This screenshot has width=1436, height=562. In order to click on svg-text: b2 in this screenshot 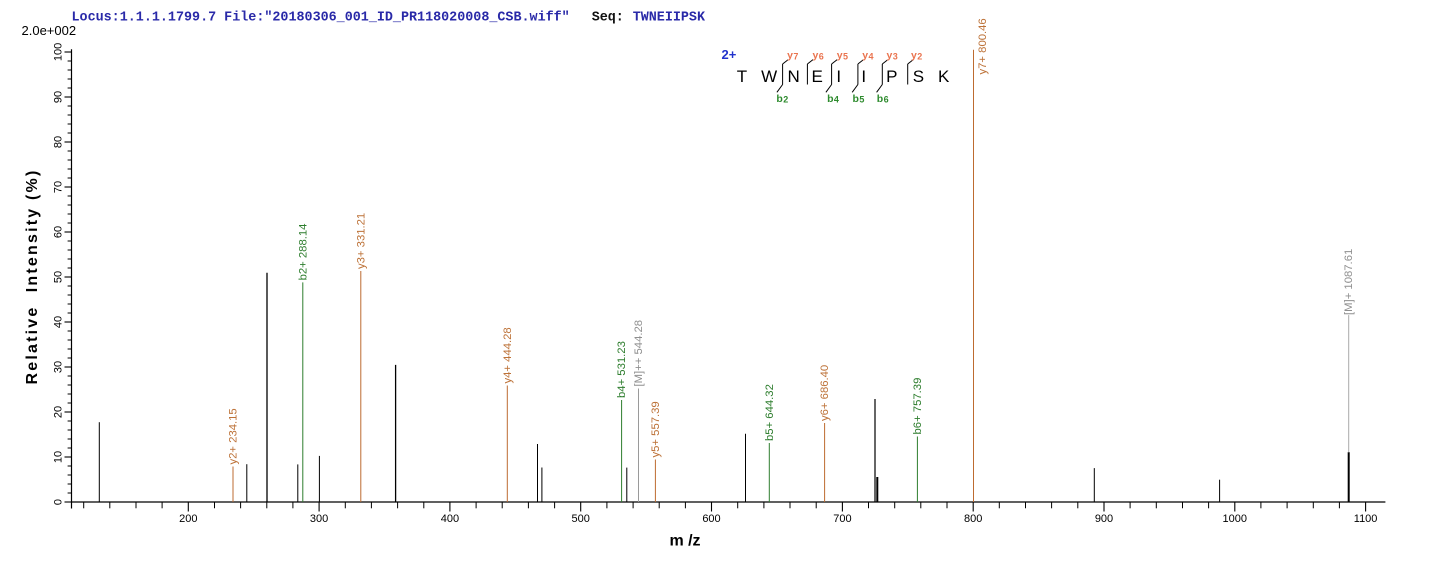, I will do `click(782, 99)`.